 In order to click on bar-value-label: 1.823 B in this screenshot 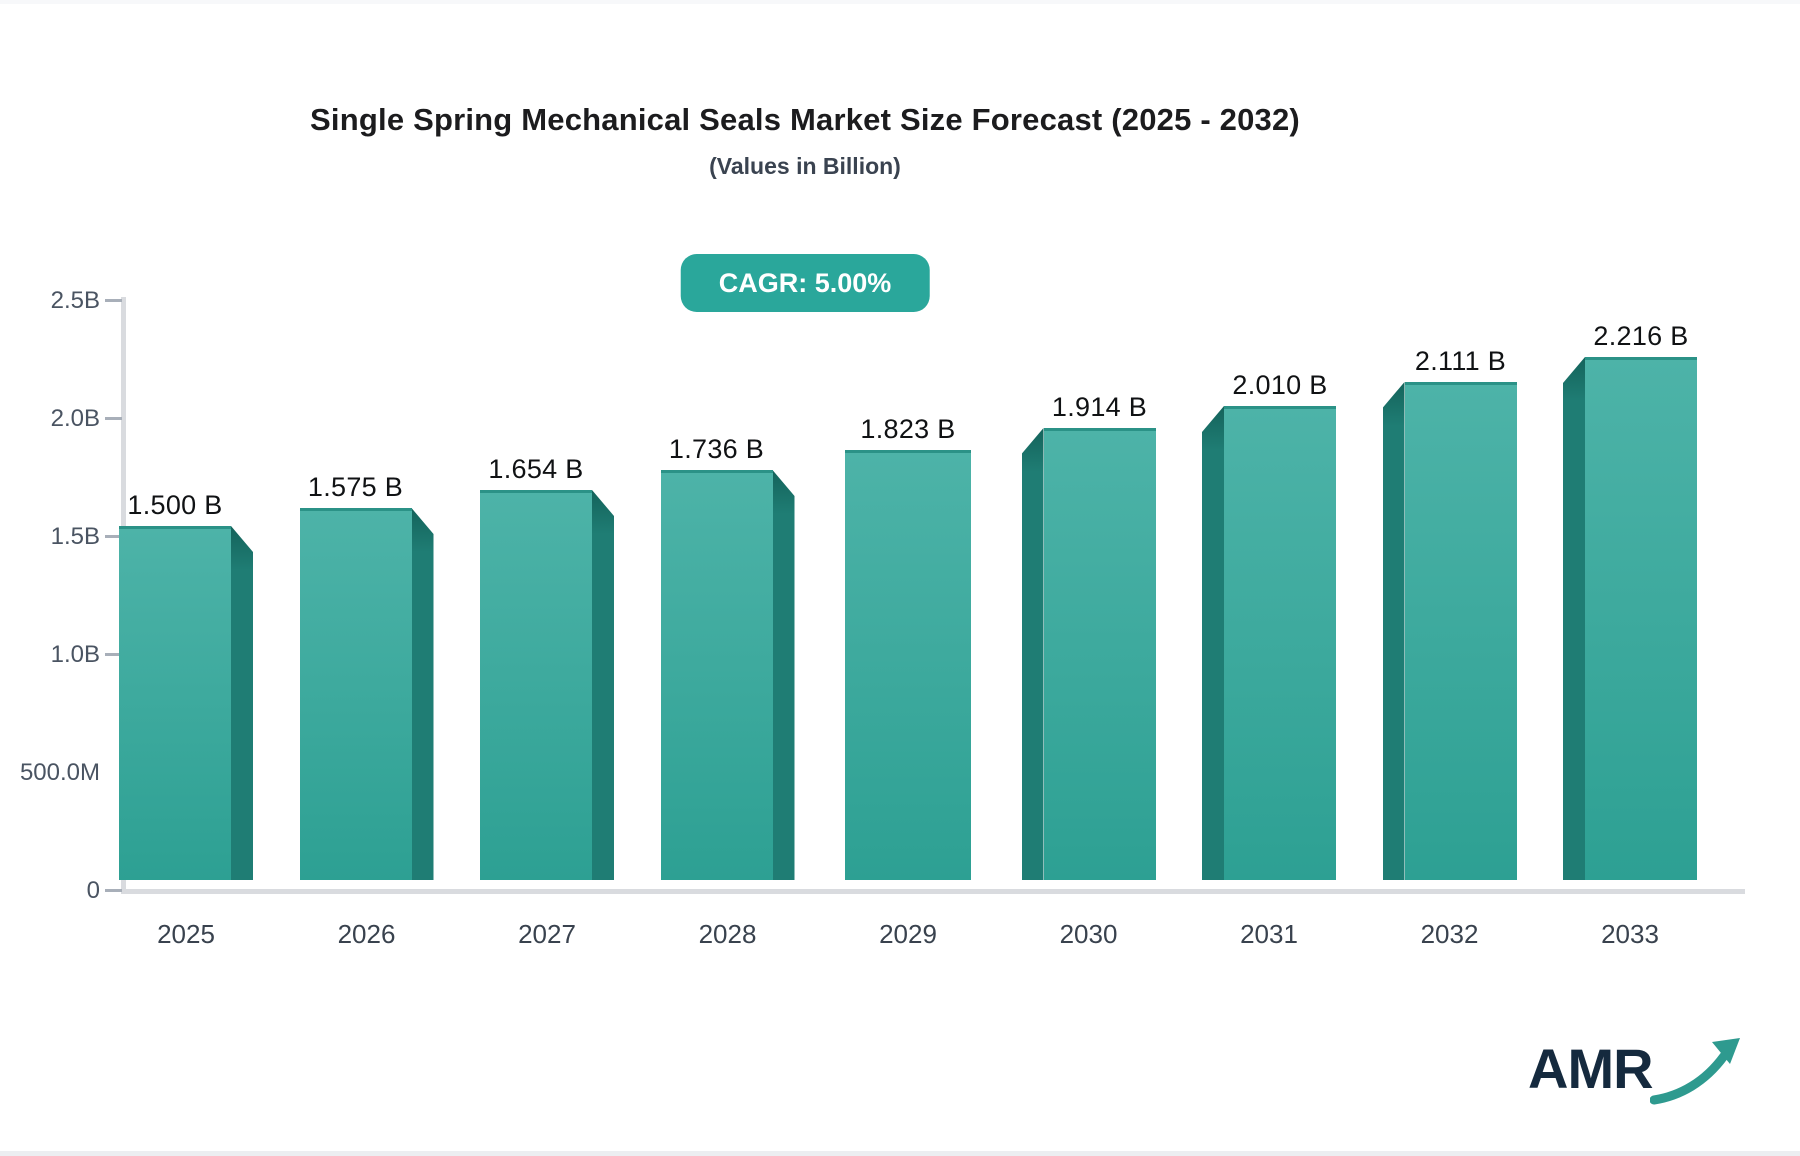, I will do `click(908, 429)`.